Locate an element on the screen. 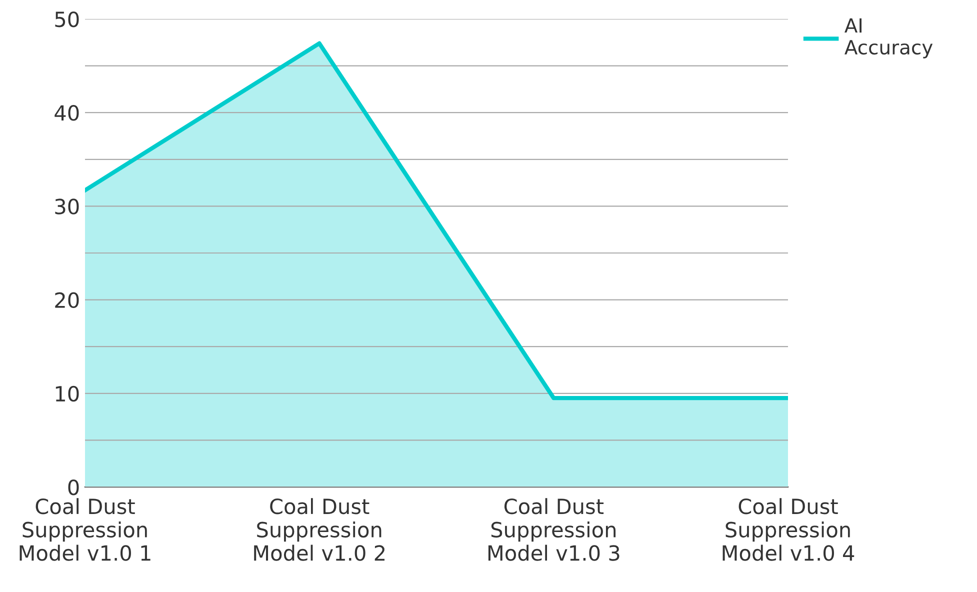 Image resolution: width=977 pixels, height=592 pixels. x-tick-label: Coal Dust Suppression Model v1.0 3 is located at coordinates (554, 529).